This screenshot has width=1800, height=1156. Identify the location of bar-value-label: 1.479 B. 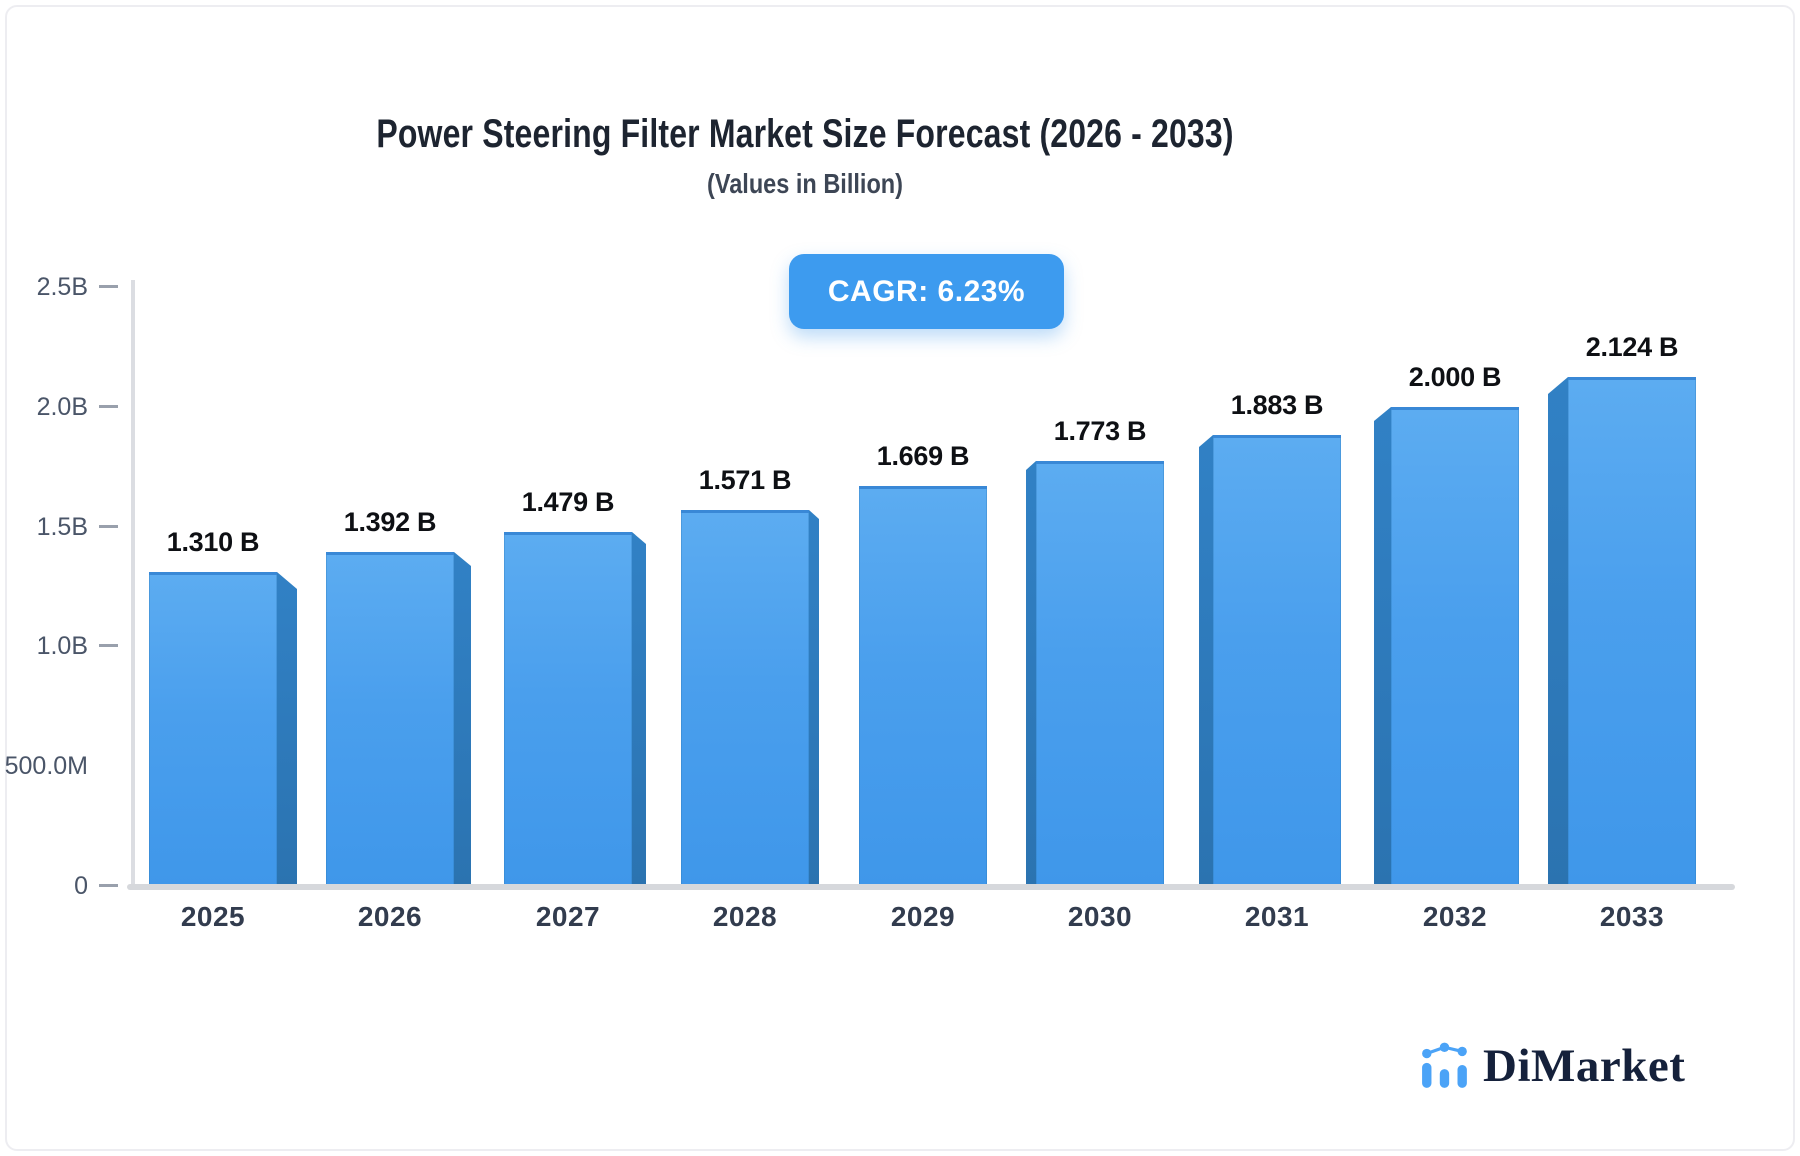
(568, 502).